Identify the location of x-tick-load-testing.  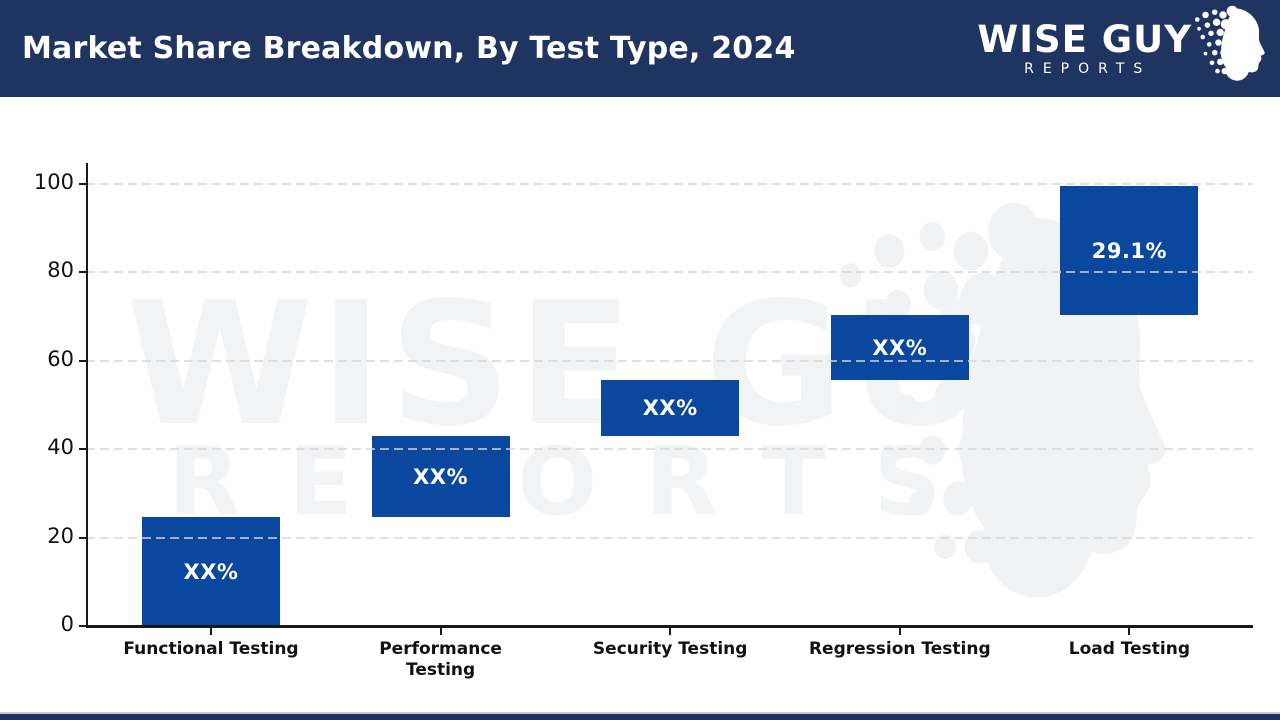
(1129, 631).